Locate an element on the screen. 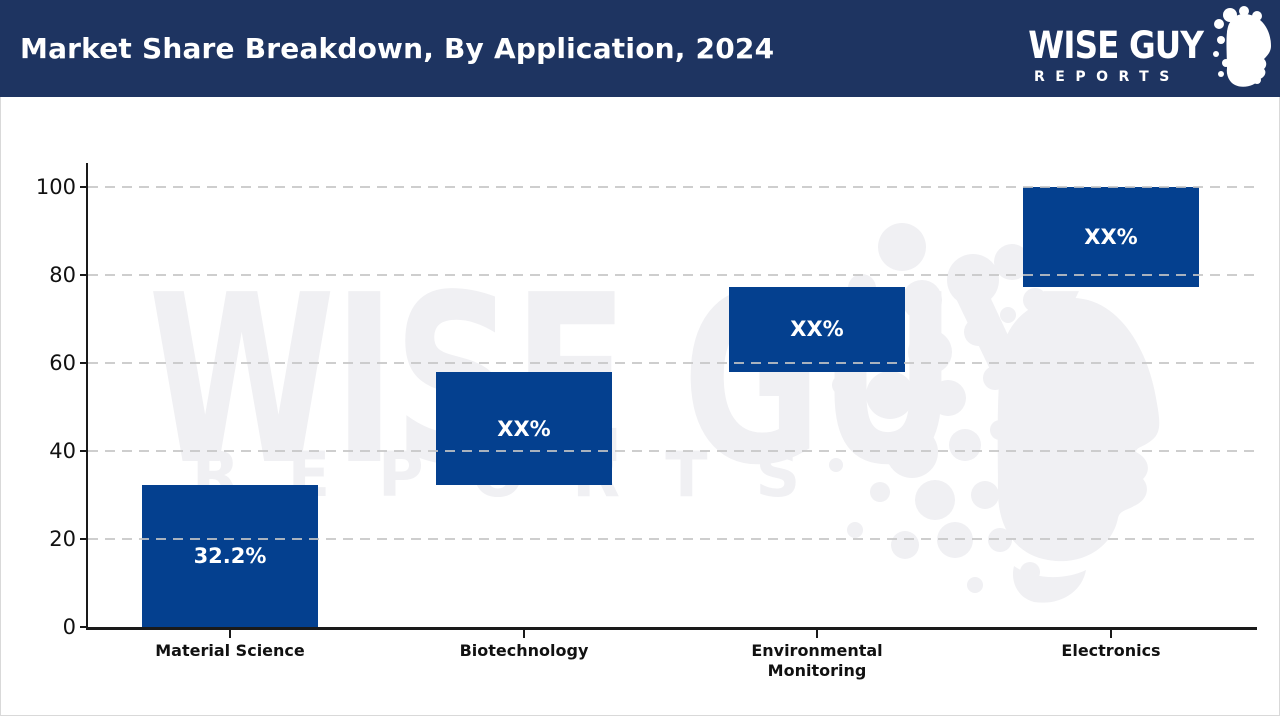 Image resolution: width=1280 pixels, height=720 pixels. bar-environmental-monitoring: XX% is located at coordinates (817, 329).